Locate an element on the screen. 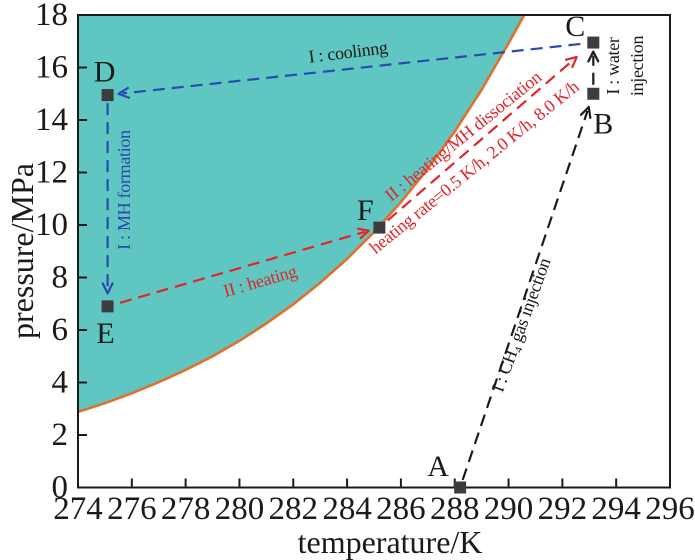 Image resolution: width=695 pixels, height=560 pixels. point-marker-B is located at coordinates (593, 93).